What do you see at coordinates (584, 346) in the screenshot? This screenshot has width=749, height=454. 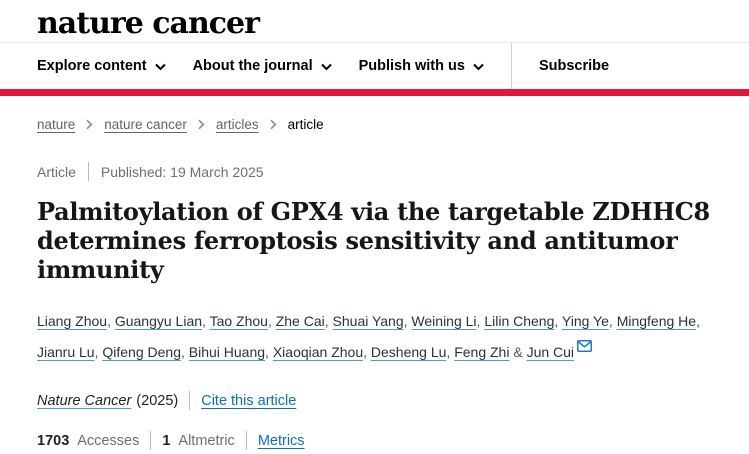 I see `envelope-icon` at bounding box center [584, 346].